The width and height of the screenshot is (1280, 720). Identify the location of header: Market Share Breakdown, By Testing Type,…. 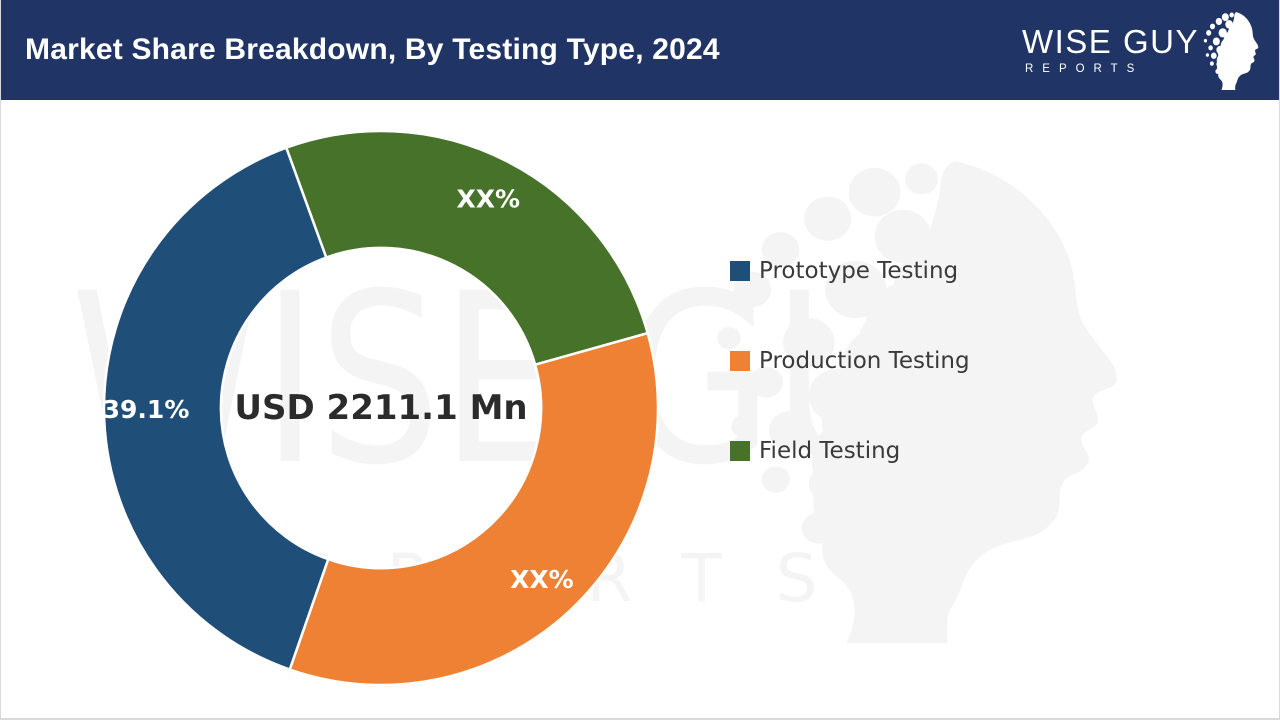
(640, 50).